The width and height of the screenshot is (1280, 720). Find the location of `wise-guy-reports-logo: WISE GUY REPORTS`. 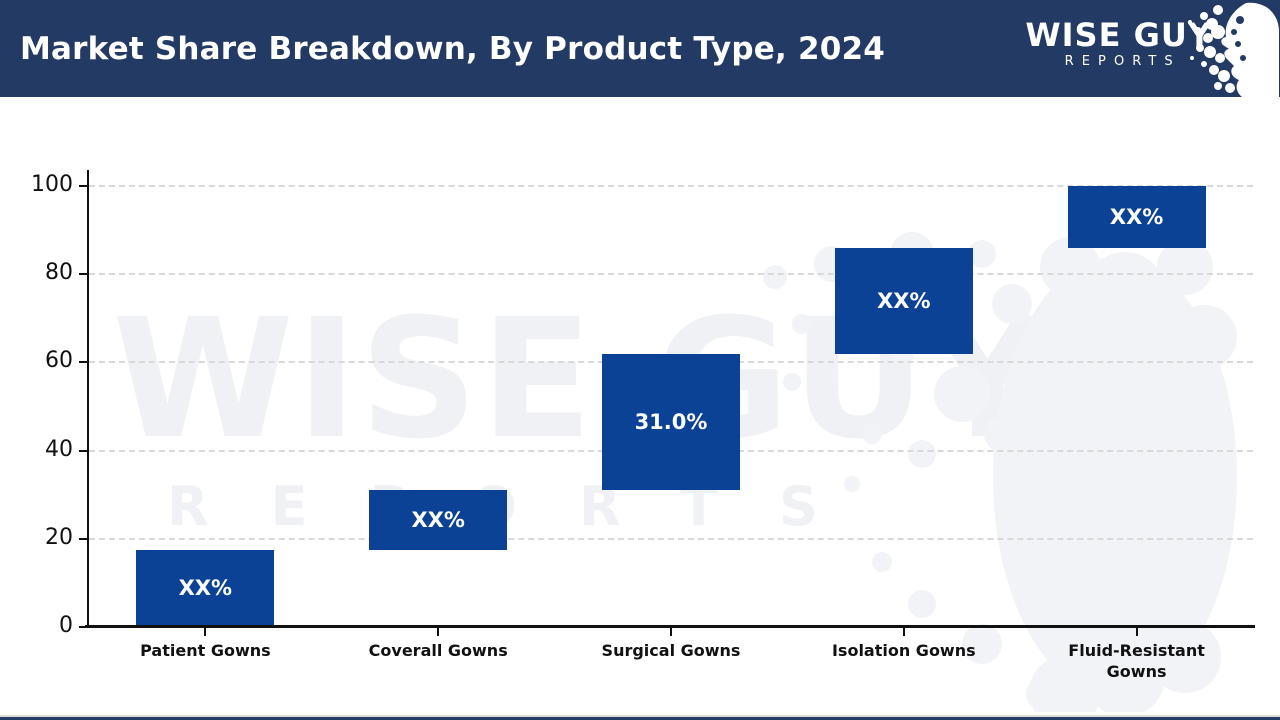

wise-guy-reports-logo: WISE GUY REPORTS is located at coordinates (1152, 48).